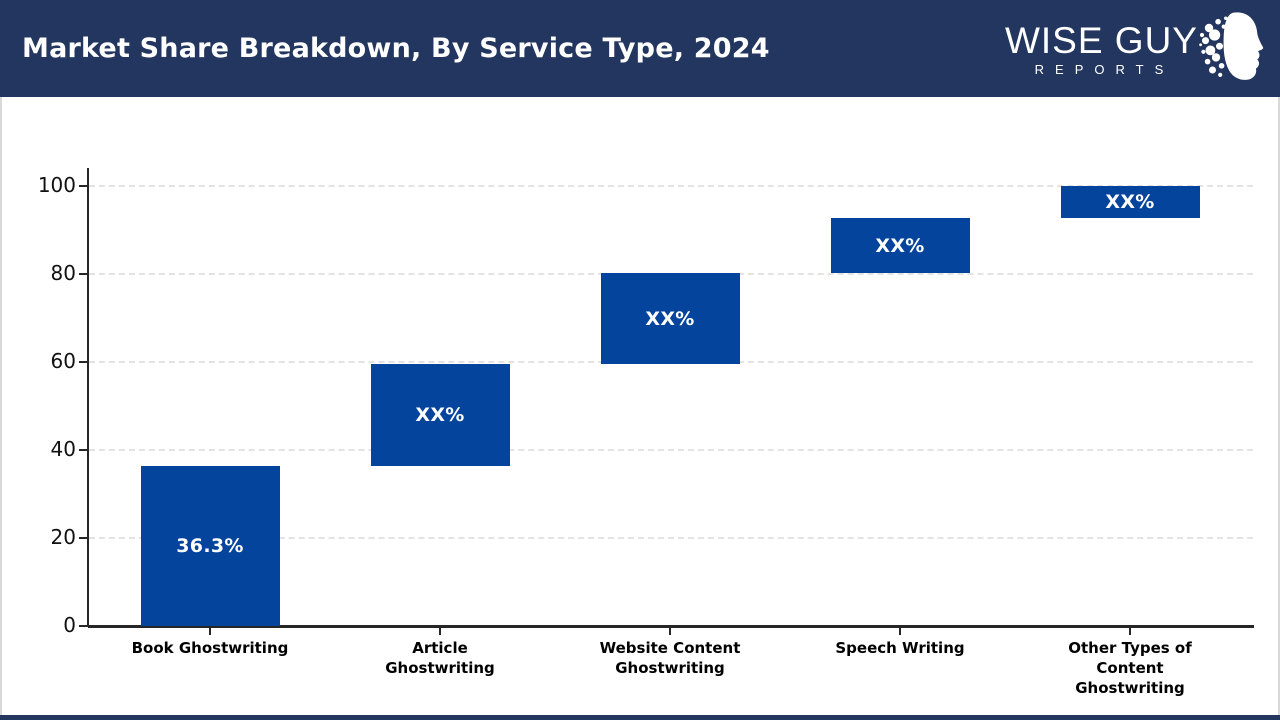 The image size is (1280, 720). I want to click on x-axis-category-label: Book Ghostwriting, so click(210, 648).